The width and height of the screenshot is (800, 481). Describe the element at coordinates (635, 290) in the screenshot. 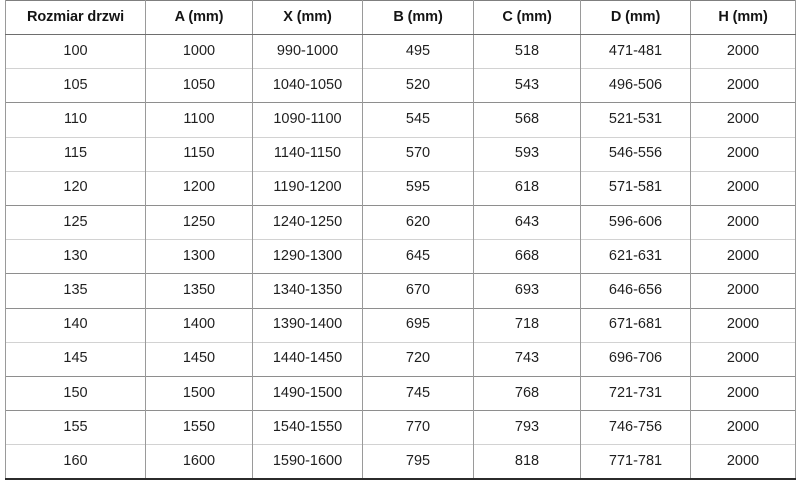

I see `table-cell: 646-656` at that location.